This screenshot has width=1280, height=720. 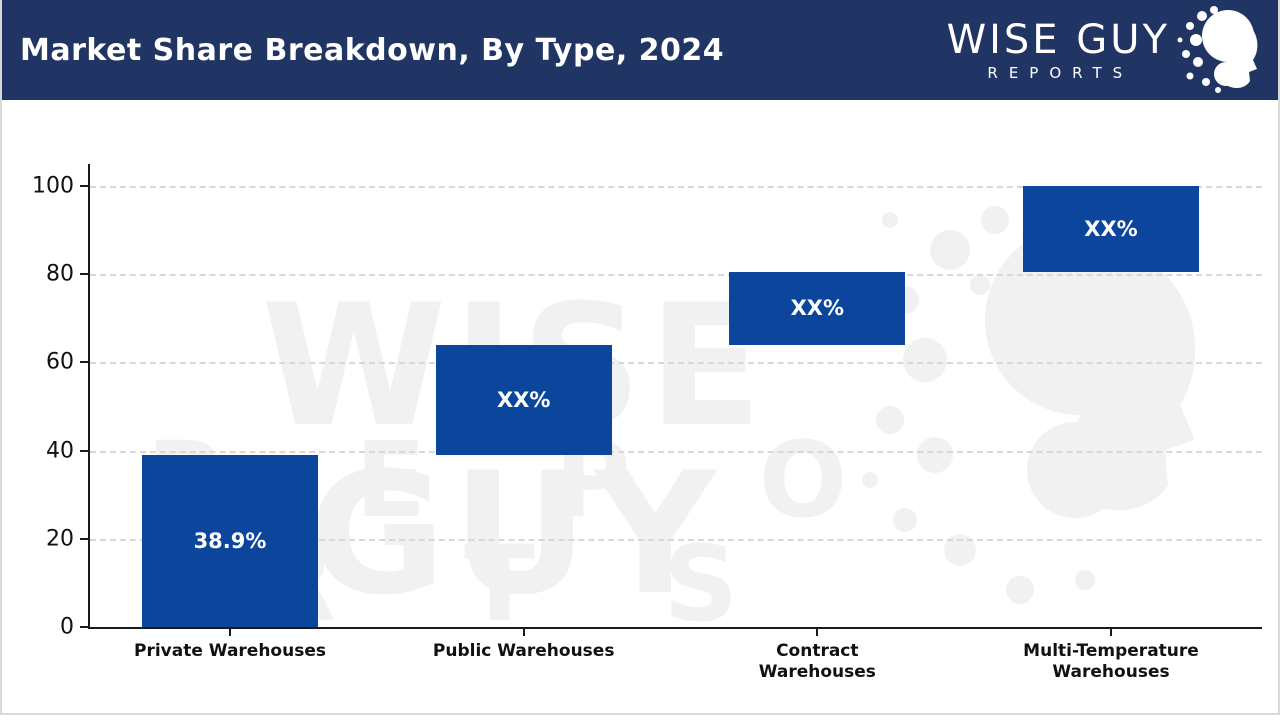 What do you see at coordinates (675, 628) in the screenshot?
I see `x-axis-line` at bounding box center [675, 628].